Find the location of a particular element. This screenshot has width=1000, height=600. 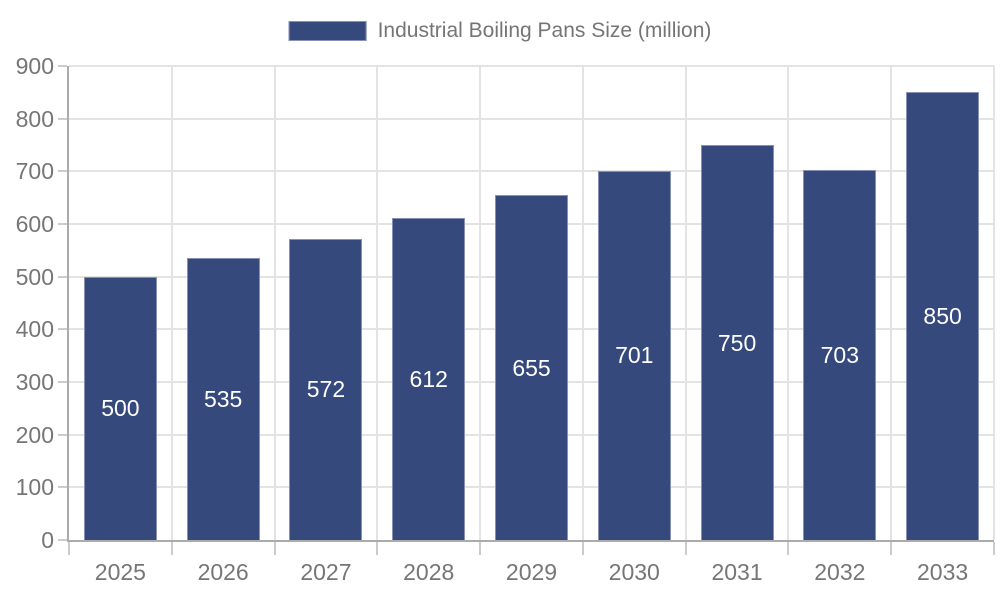

x-axis-tick-label: 2032 is located at coordinates (840, 572).